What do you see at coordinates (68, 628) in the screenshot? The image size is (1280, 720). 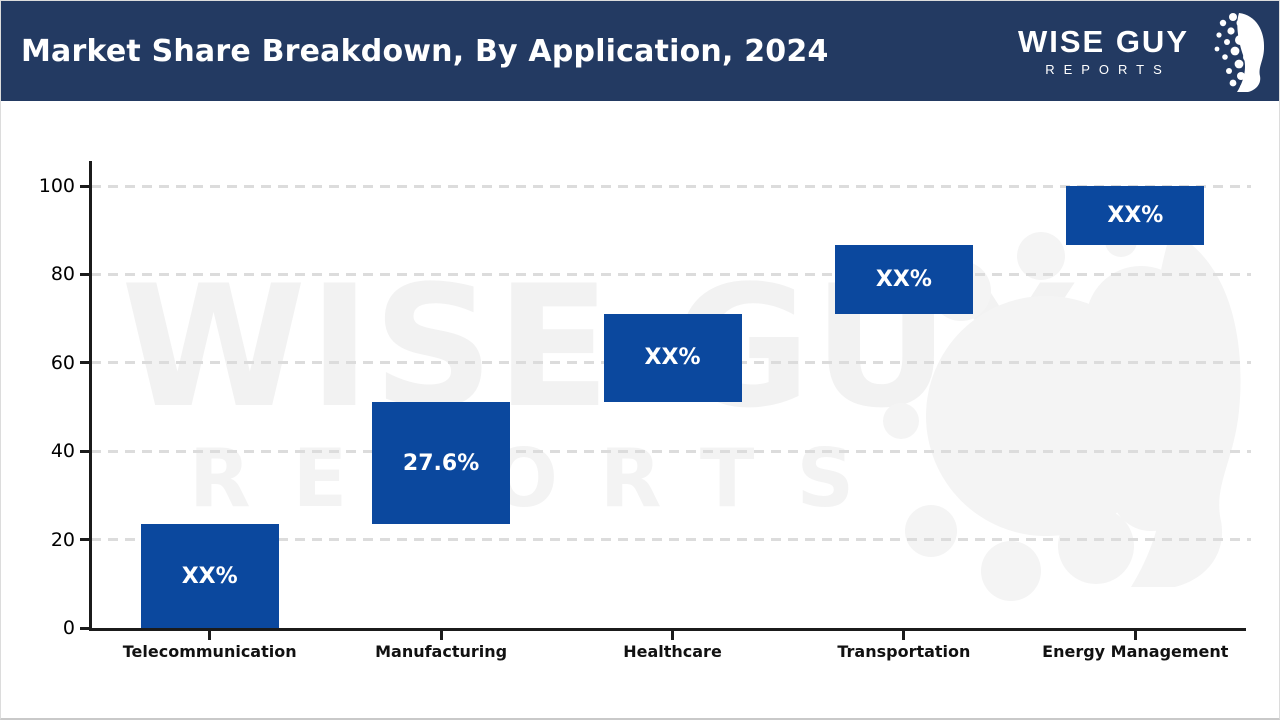 I see `y-tick-label-0: 0` at bounding box center [68, 628].